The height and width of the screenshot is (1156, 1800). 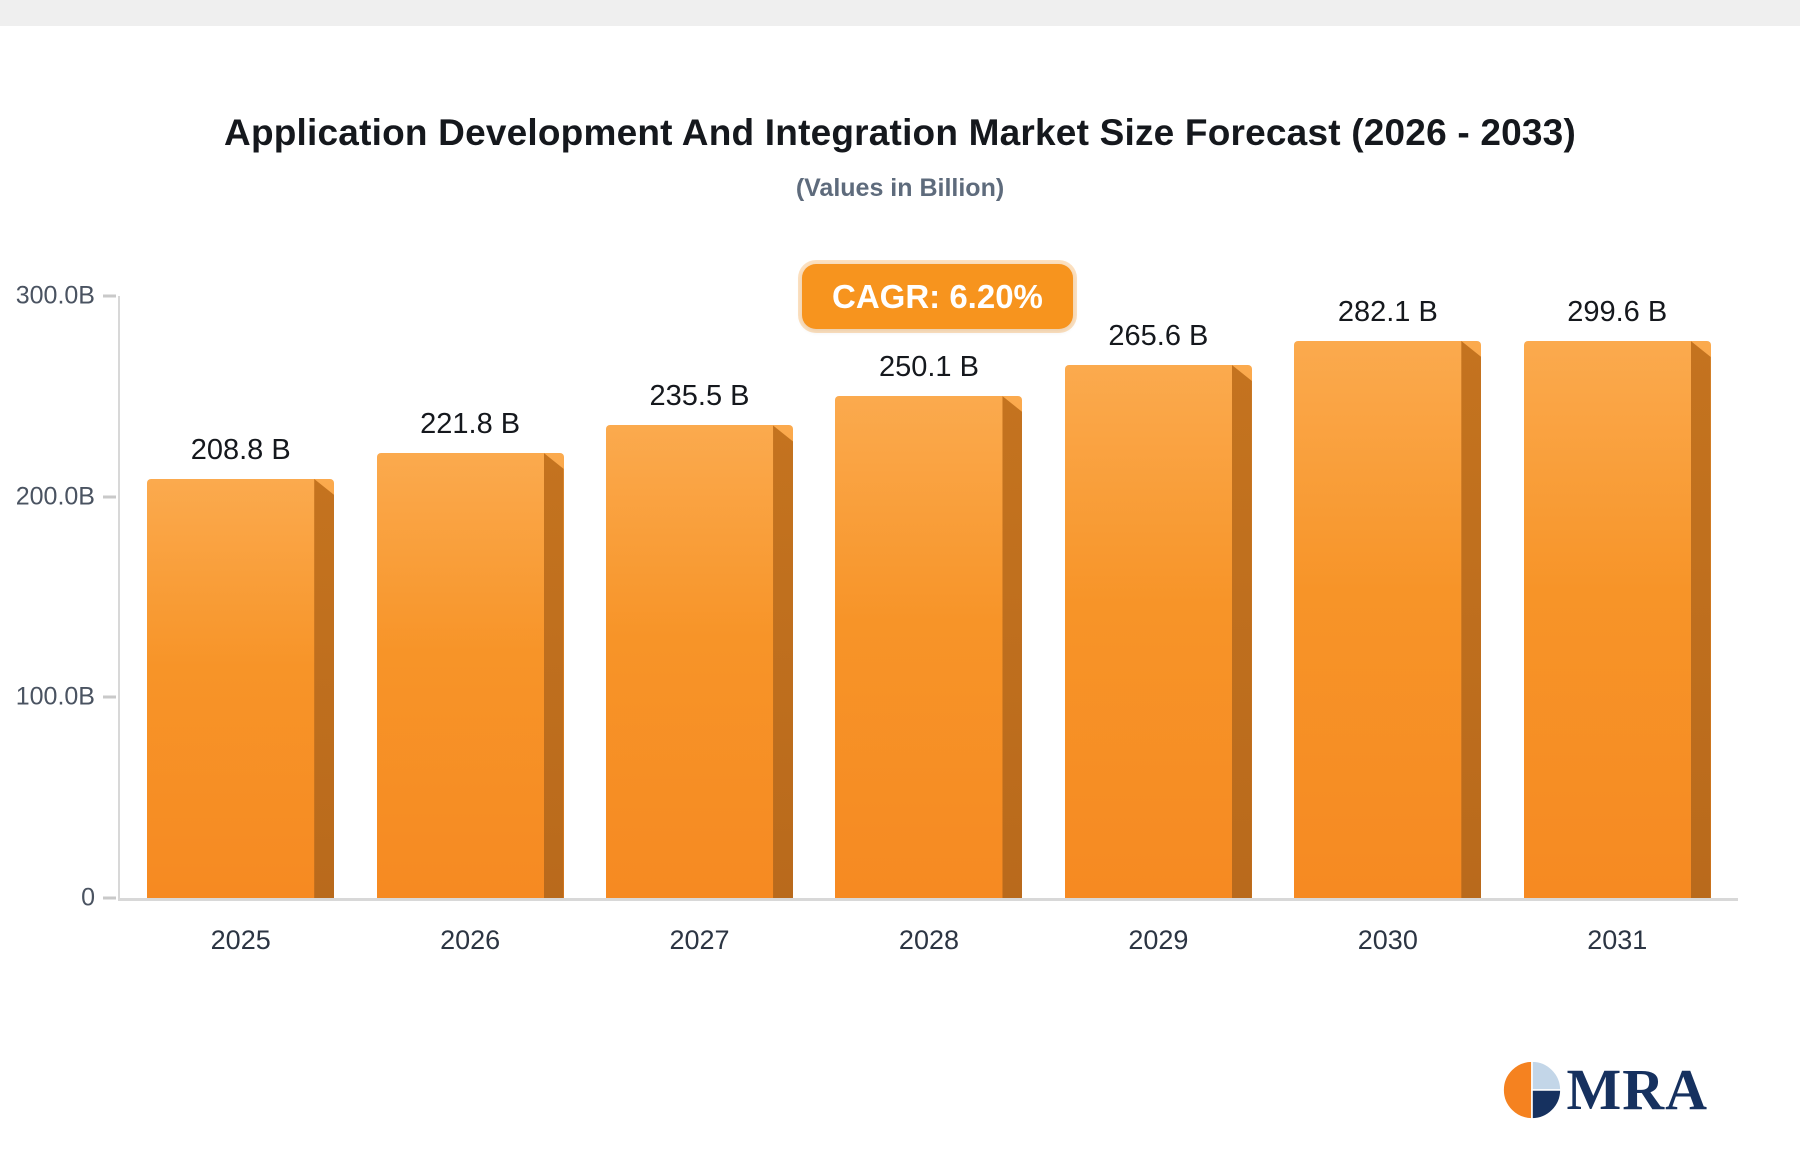 What do you see at coordinates (1158, 631) in the screenshot?
I see `bar-2029` at bounding box center [1158, 631].